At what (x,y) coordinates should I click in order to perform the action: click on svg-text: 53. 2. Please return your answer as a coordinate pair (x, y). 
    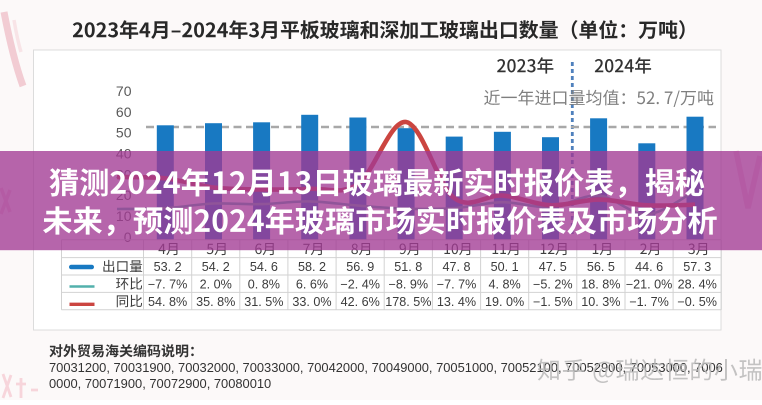
    Looking at the image, I should click on (168, 267).